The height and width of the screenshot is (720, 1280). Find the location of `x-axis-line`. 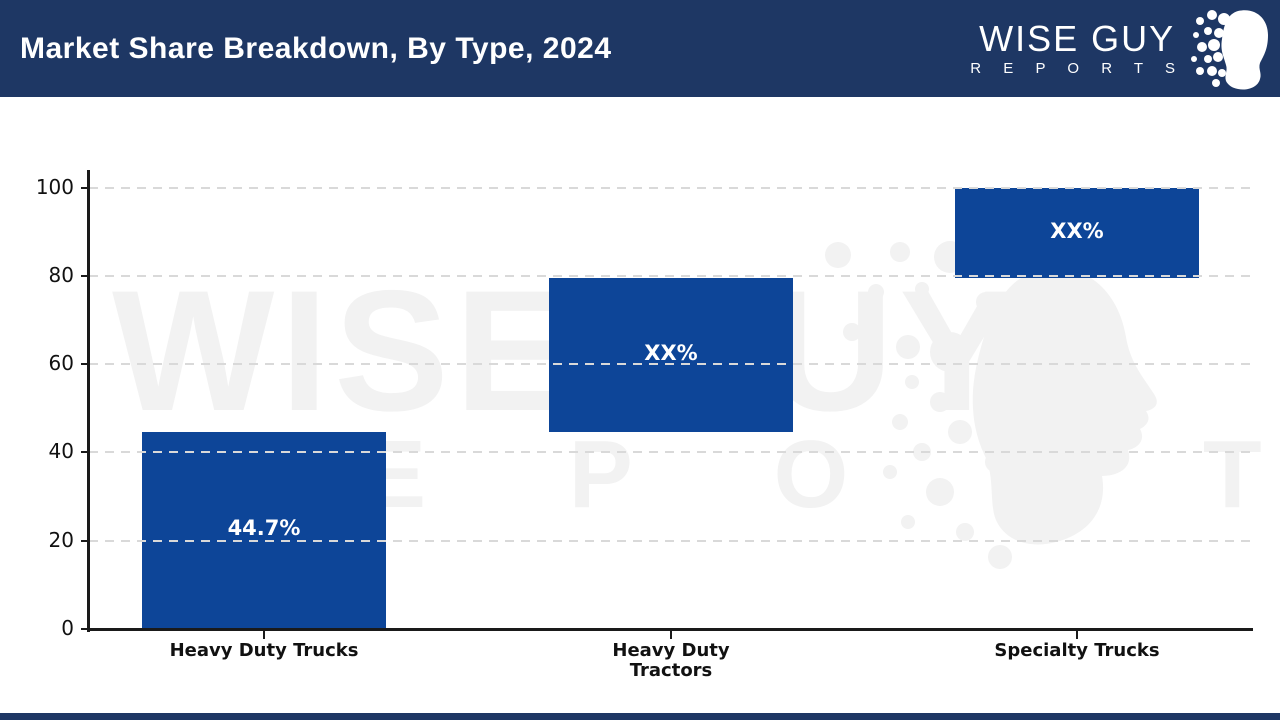

x-axis-line is located at coordinates (670, 629).